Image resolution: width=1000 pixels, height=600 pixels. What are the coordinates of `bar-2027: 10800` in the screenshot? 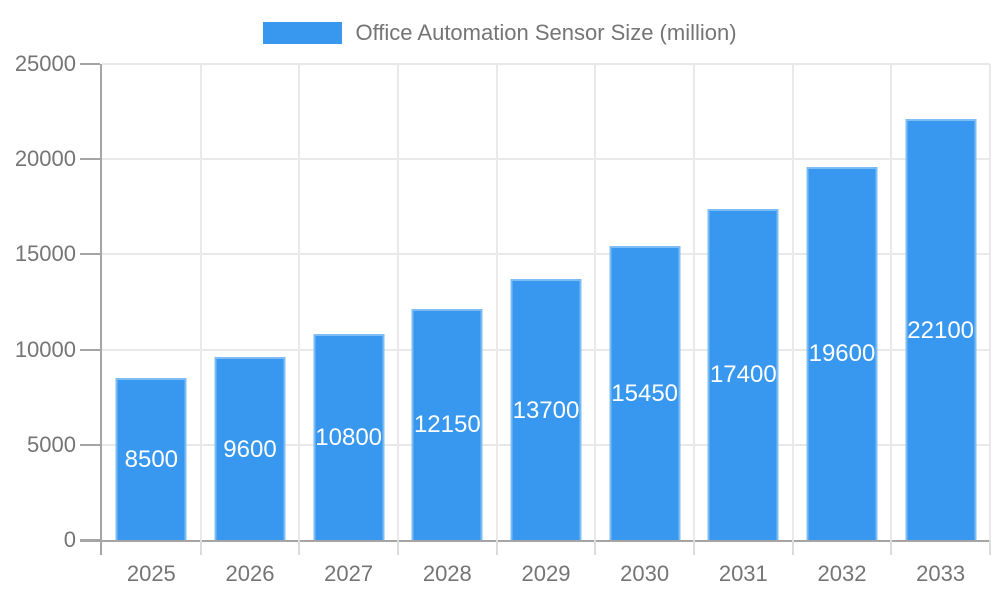 It's located at (349, 437).